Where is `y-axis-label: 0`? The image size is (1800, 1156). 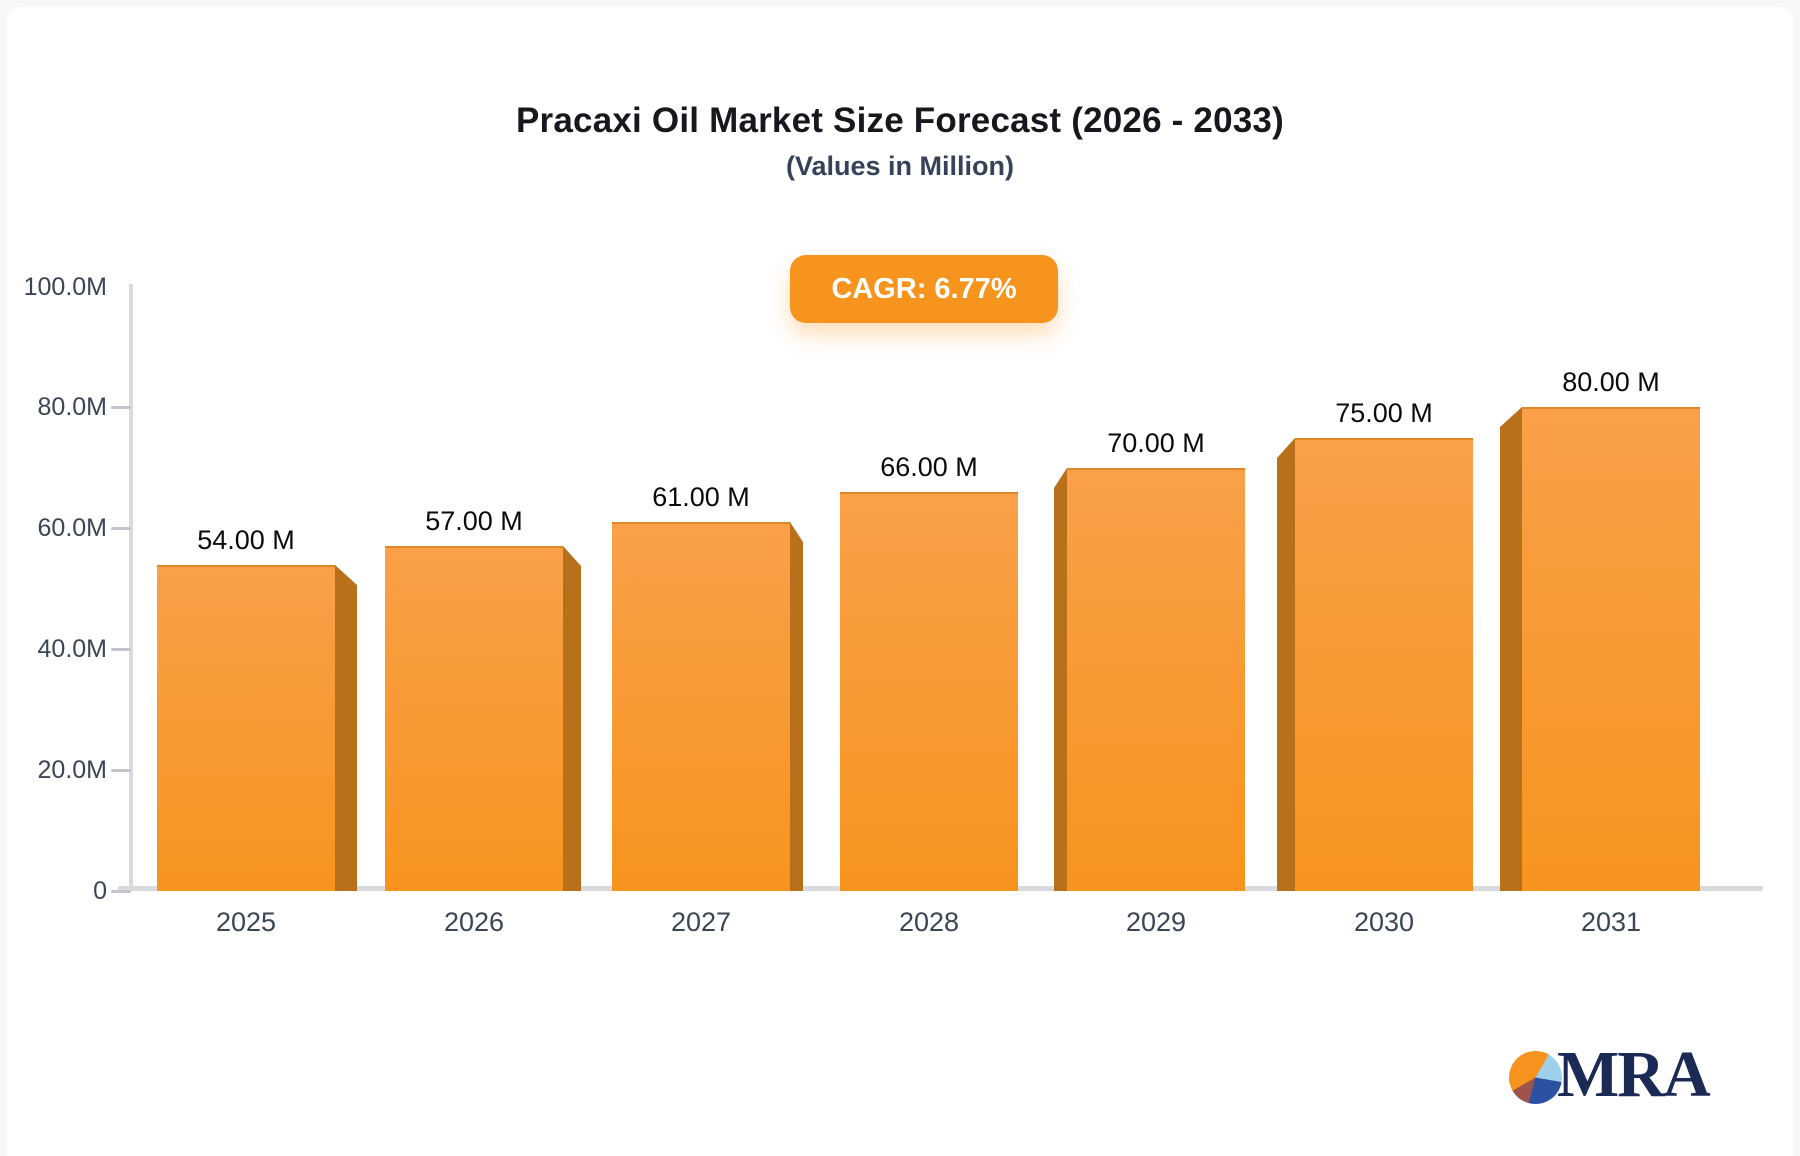 y-axis-label: 0 is located at coordinates (100, 891).